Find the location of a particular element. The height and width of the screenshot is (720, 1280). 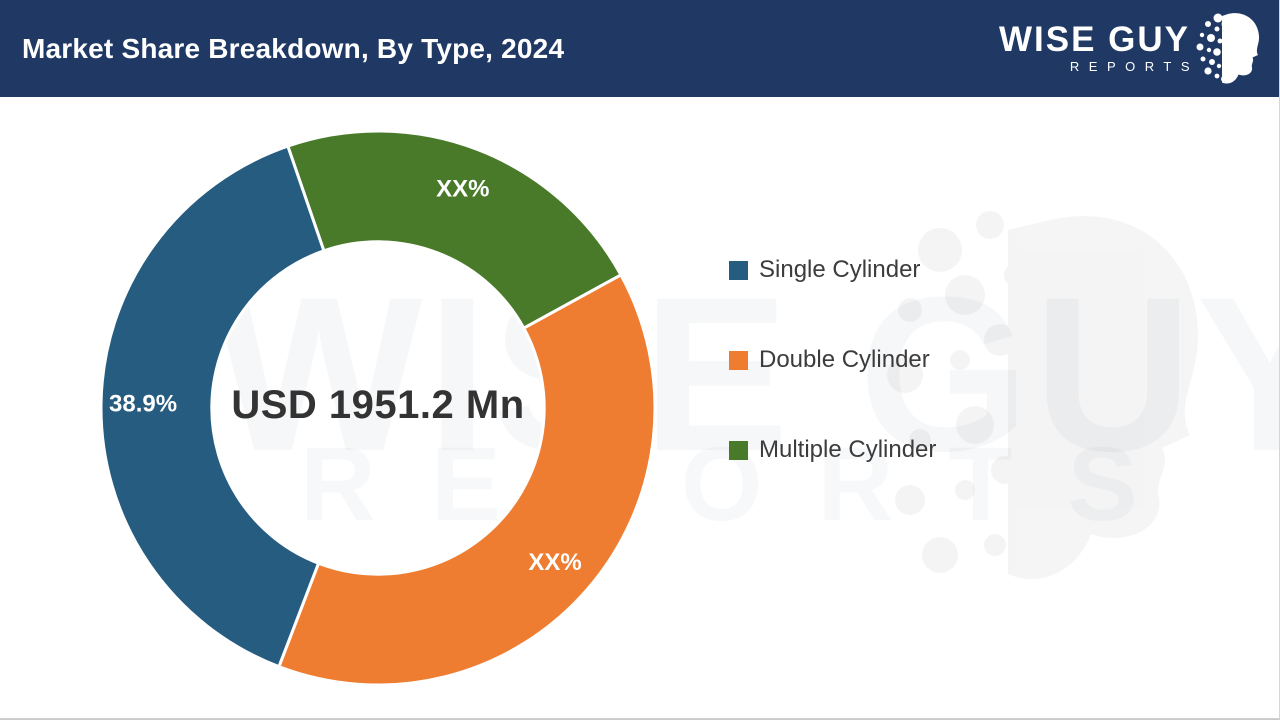

legend-item-single-cylinder: Single Cylinder is located at coordinates (832, 270).